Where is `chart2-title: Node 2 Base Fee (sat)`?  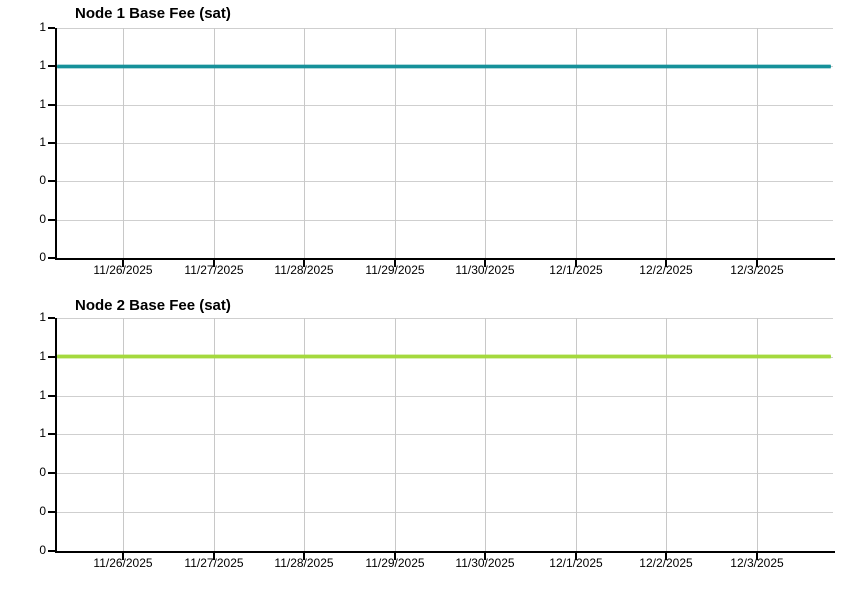
chart2-title: Node 2 Base Fee (sat) is located at coordinates (153, 305).